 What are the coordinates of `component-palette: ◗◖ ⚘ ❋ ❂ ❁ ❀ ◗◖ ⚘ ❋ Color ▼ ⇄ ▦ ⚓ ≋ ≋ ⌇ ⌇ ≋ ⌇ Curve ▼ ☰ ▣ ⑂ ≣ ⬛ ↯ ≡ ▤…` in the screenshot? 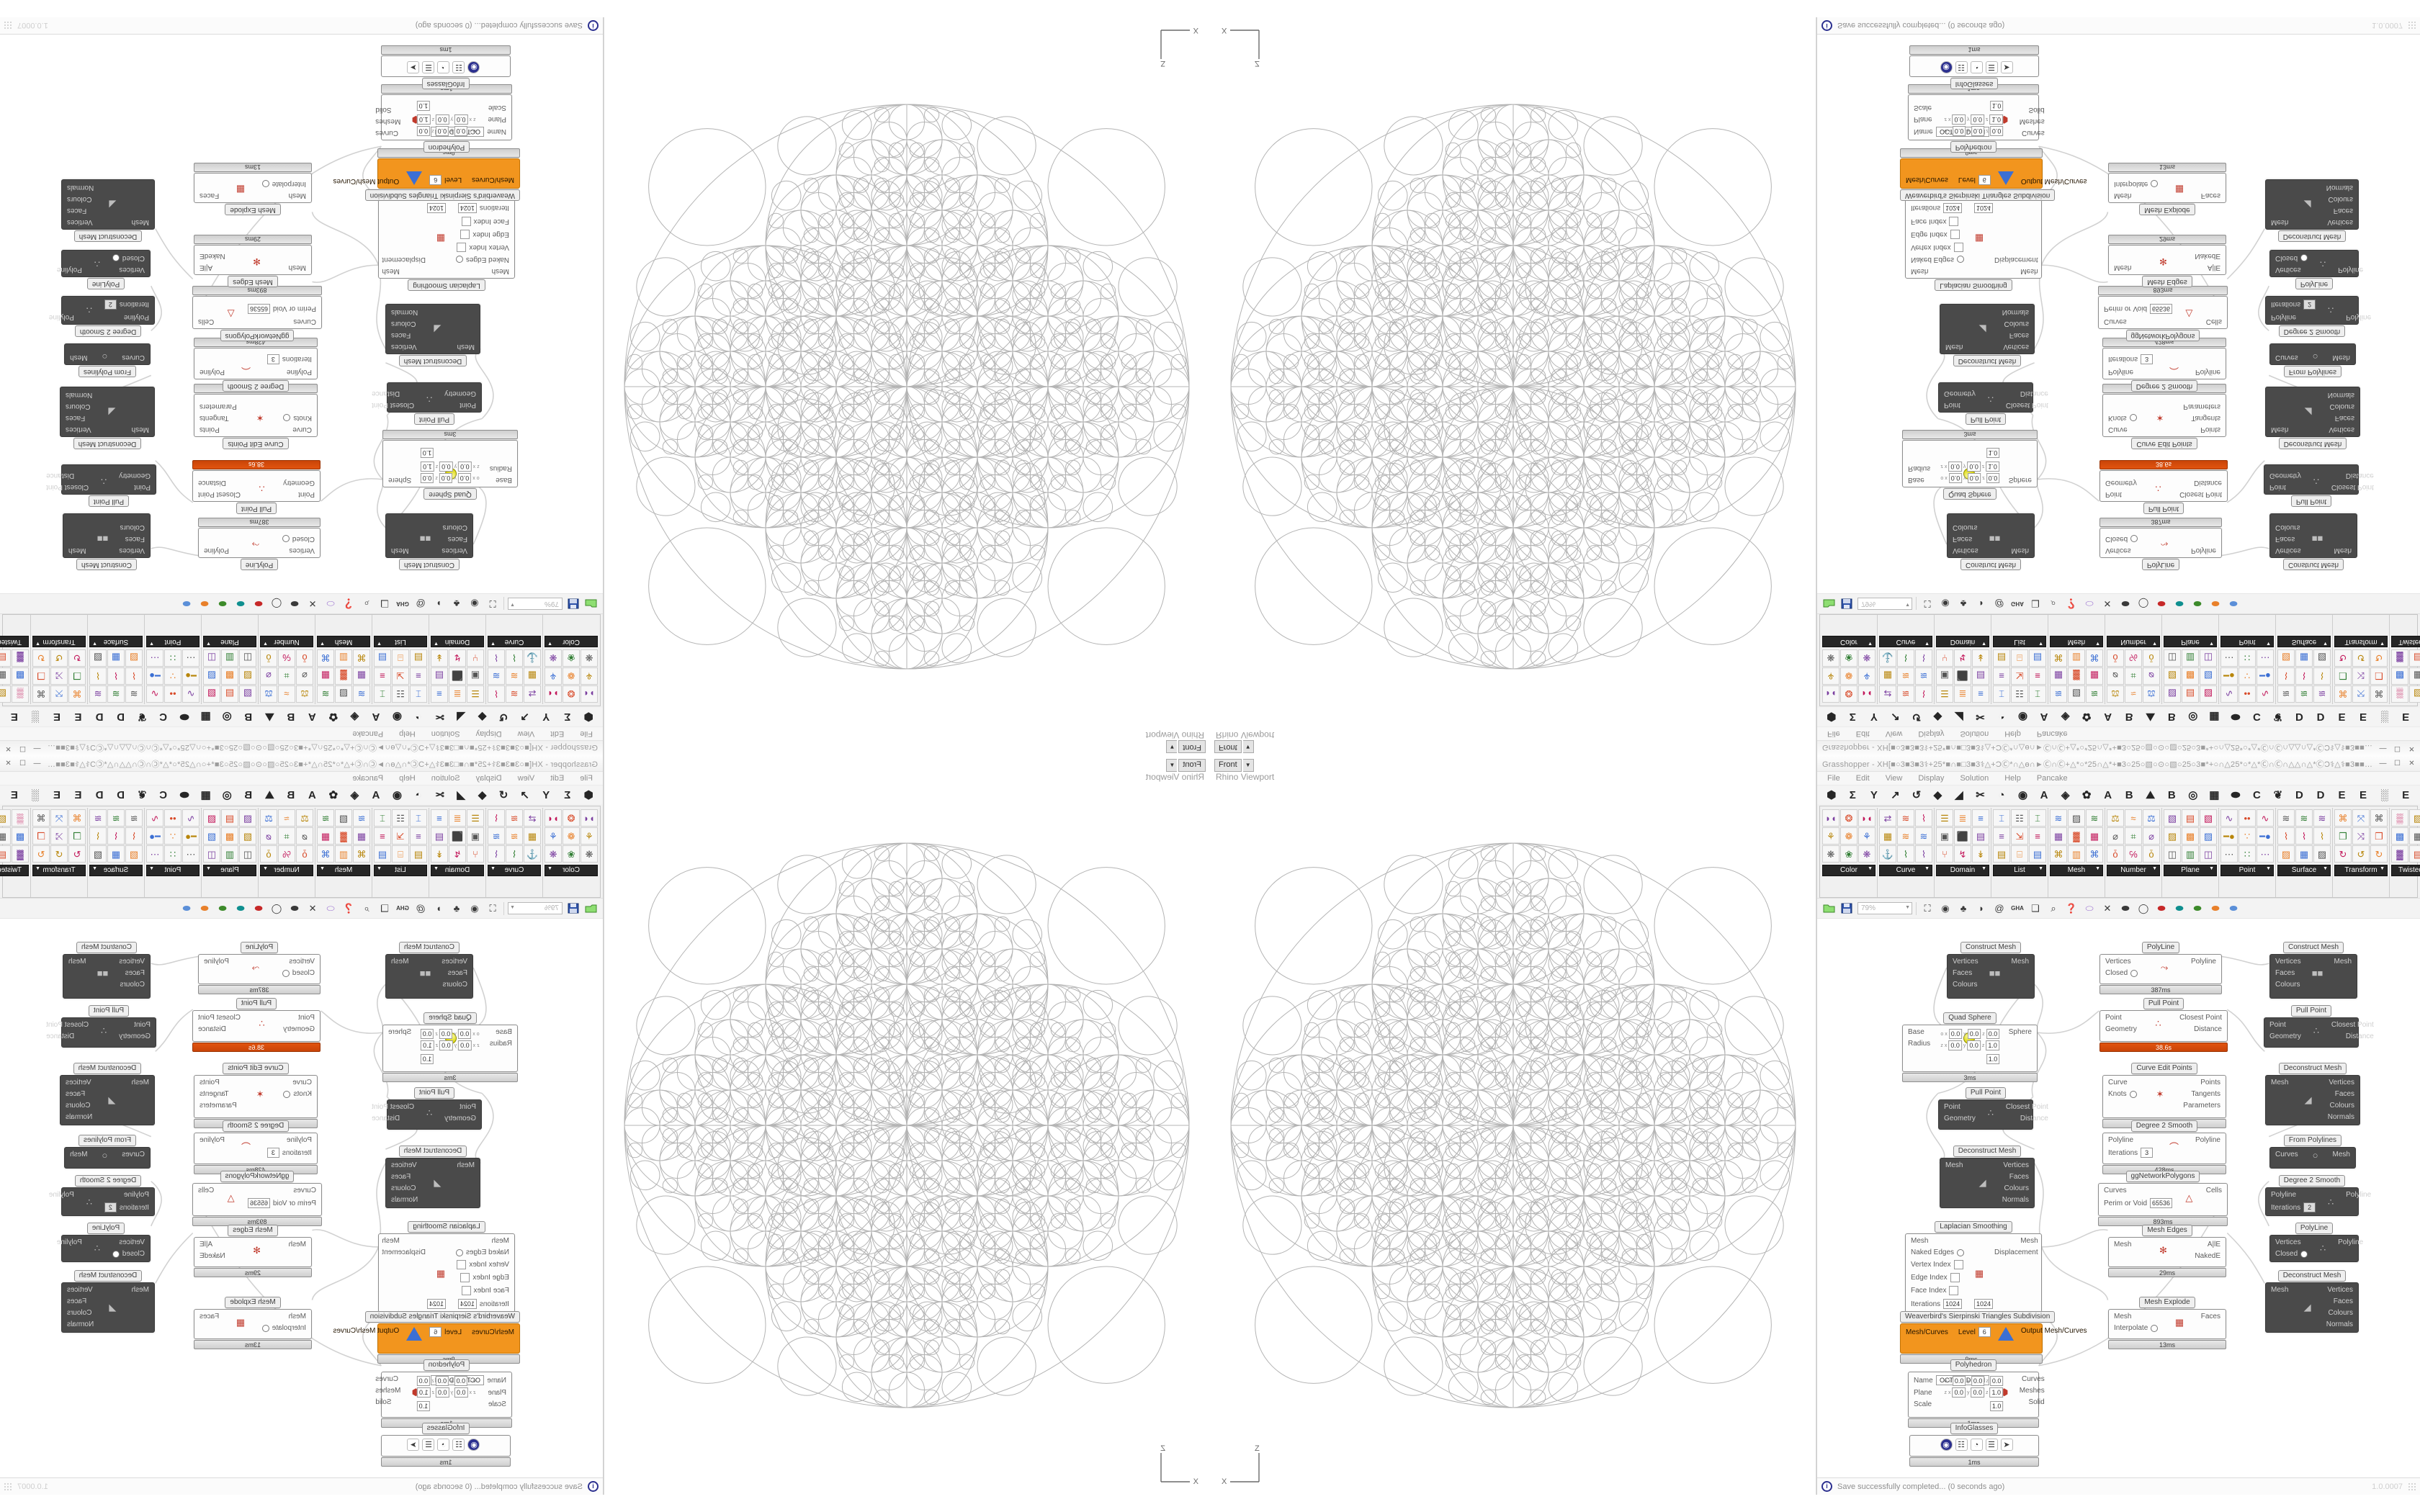 It's located at (2119, 852).